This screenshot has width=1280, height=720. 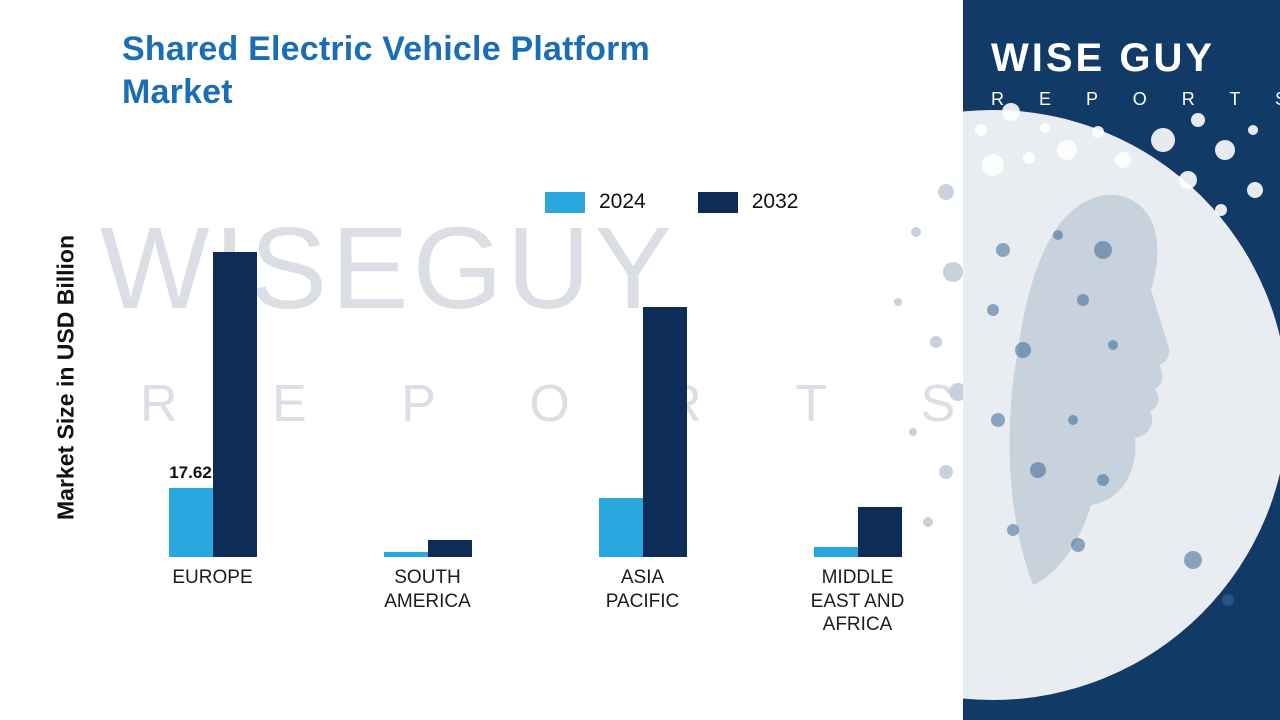 What do you see at coordinates (717, 202) in the screenshot?
I see `legend-swatch-2032` at bounding box center [717, 202].